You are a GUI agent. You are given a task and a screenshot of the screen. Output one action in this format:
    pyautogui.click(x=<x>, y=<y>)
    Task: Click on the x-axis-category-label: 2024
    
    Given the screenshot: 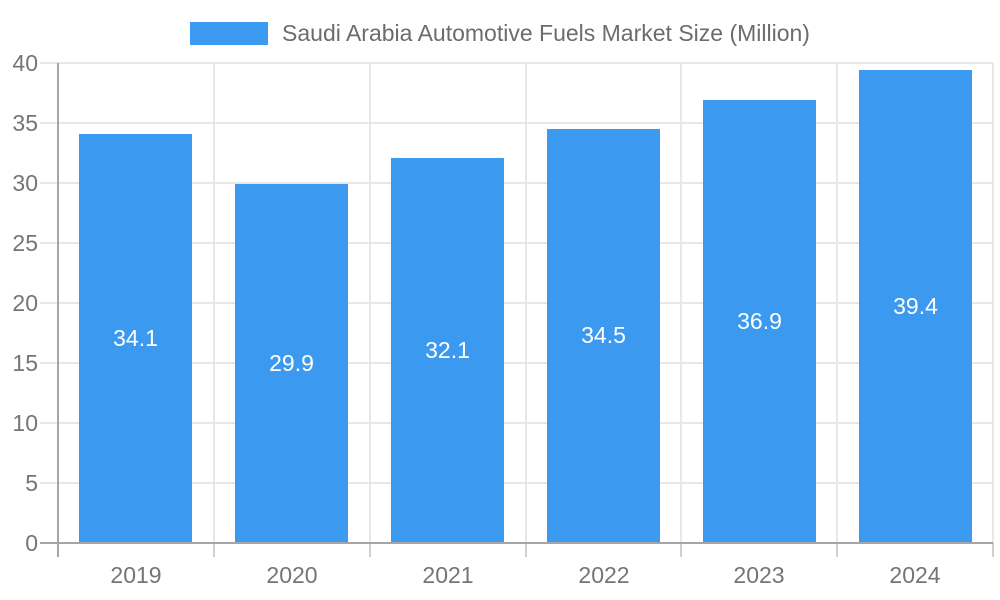 What is the action you would take?
    pyautogui.click(x=915, y=575)
    